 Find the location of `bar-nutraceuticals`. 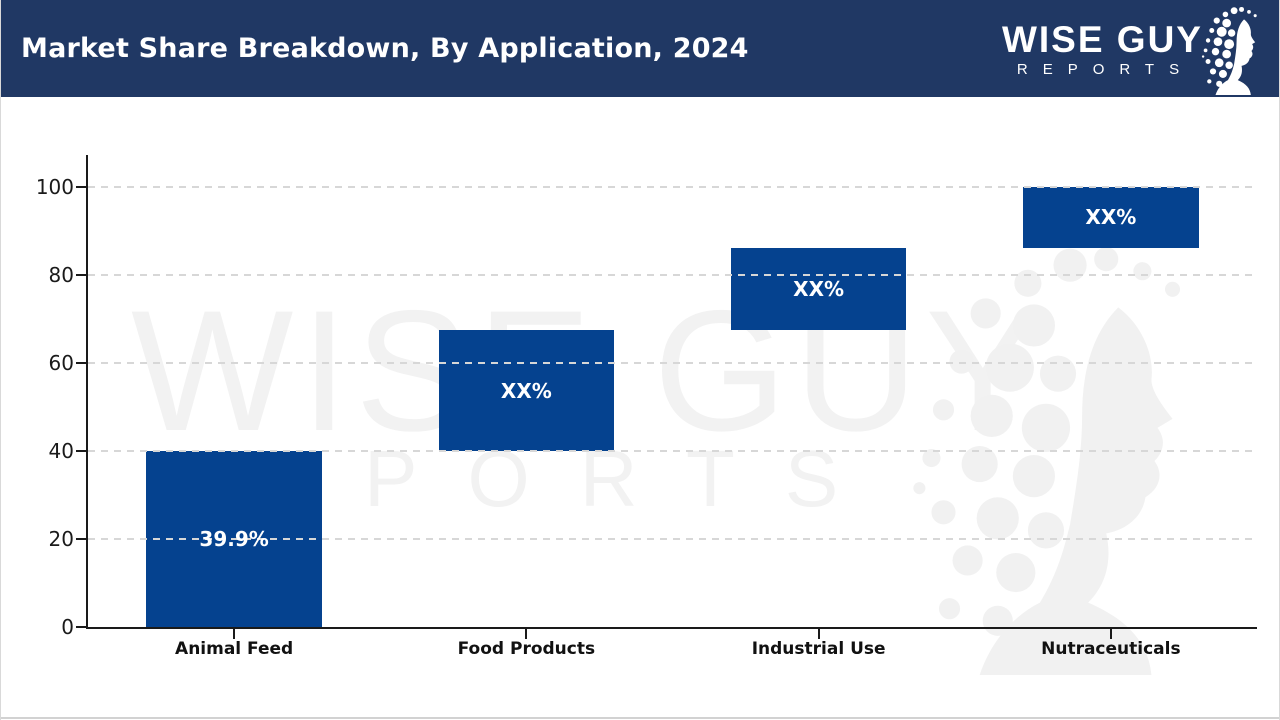

bar-nutraceuticals is located at coordinates (1111, 217).